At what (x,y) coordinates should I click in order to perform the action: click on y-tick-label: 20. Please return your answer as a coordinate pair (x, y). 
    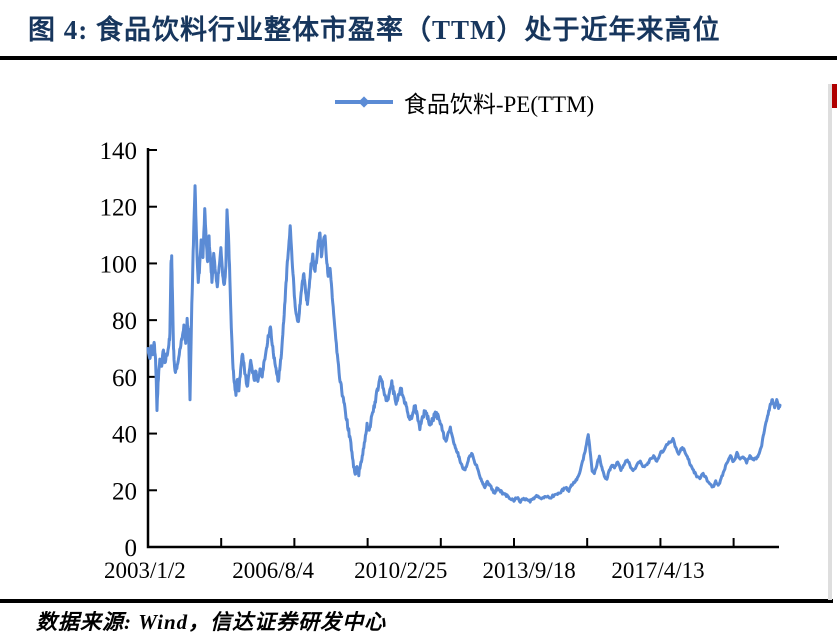
    Looking at the image, I should click on (124, 491).